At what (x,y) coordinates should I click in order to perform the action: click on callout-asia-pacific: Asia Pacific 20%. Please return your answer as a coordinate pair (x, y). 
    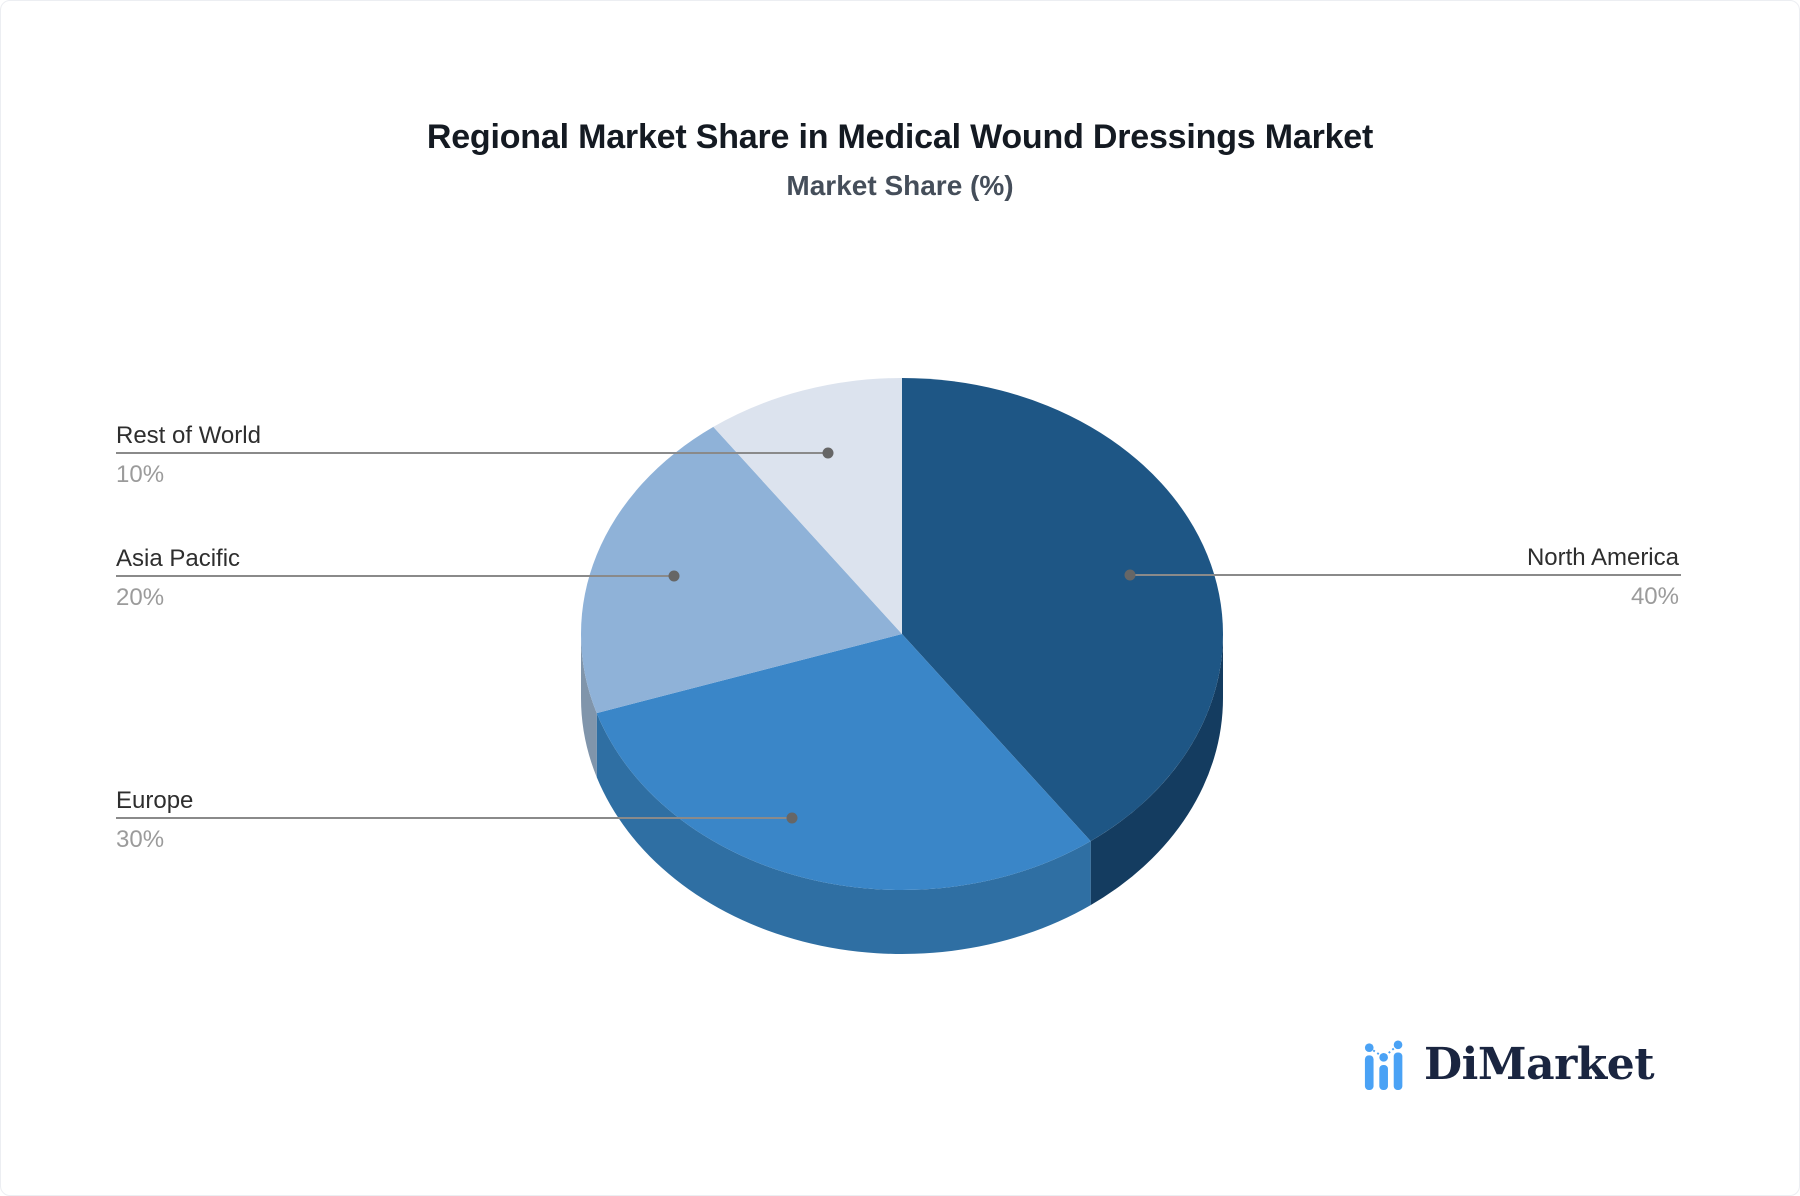
    Looking at the image, I should click on (476, 578).